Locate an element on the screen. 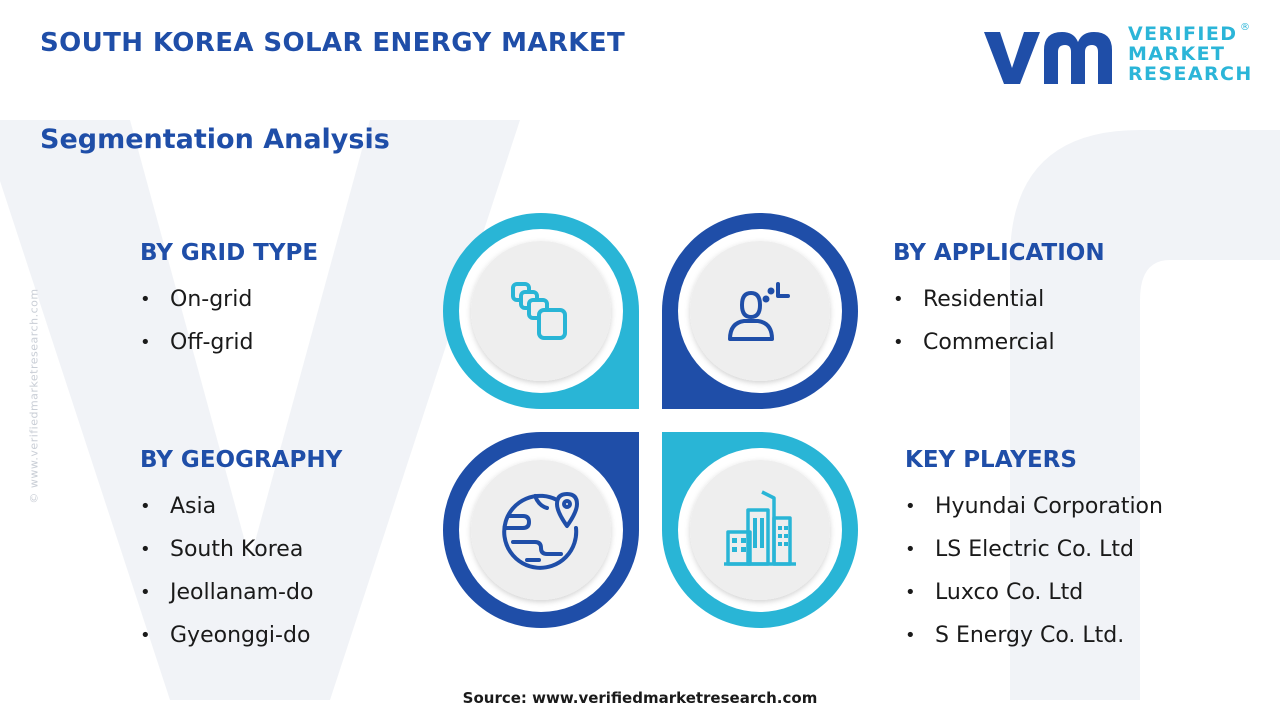 The image size is (1280, 720). logo-line-market: MARKET is located at coordinates (1177, 54).